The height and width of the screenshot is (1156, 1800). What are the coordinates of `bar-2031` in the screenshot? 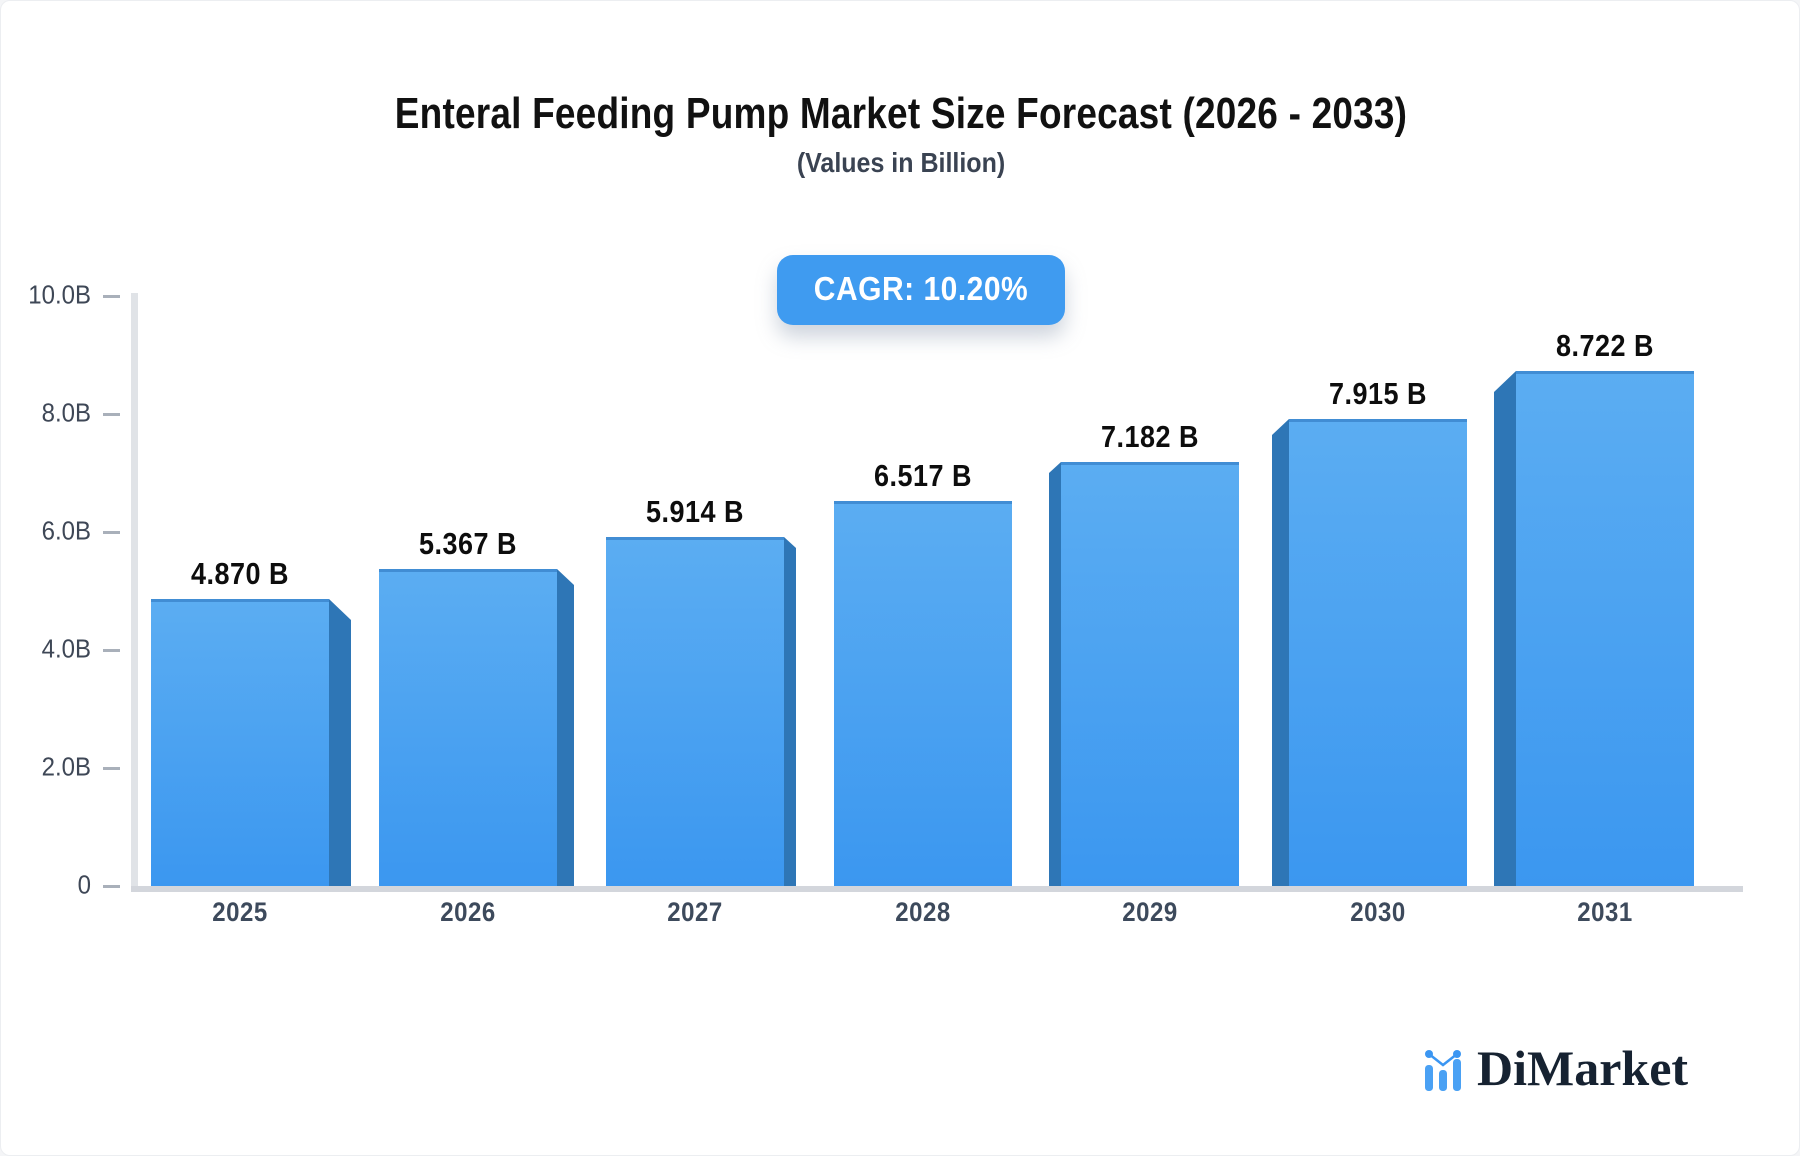 It's located at (1594, 628).